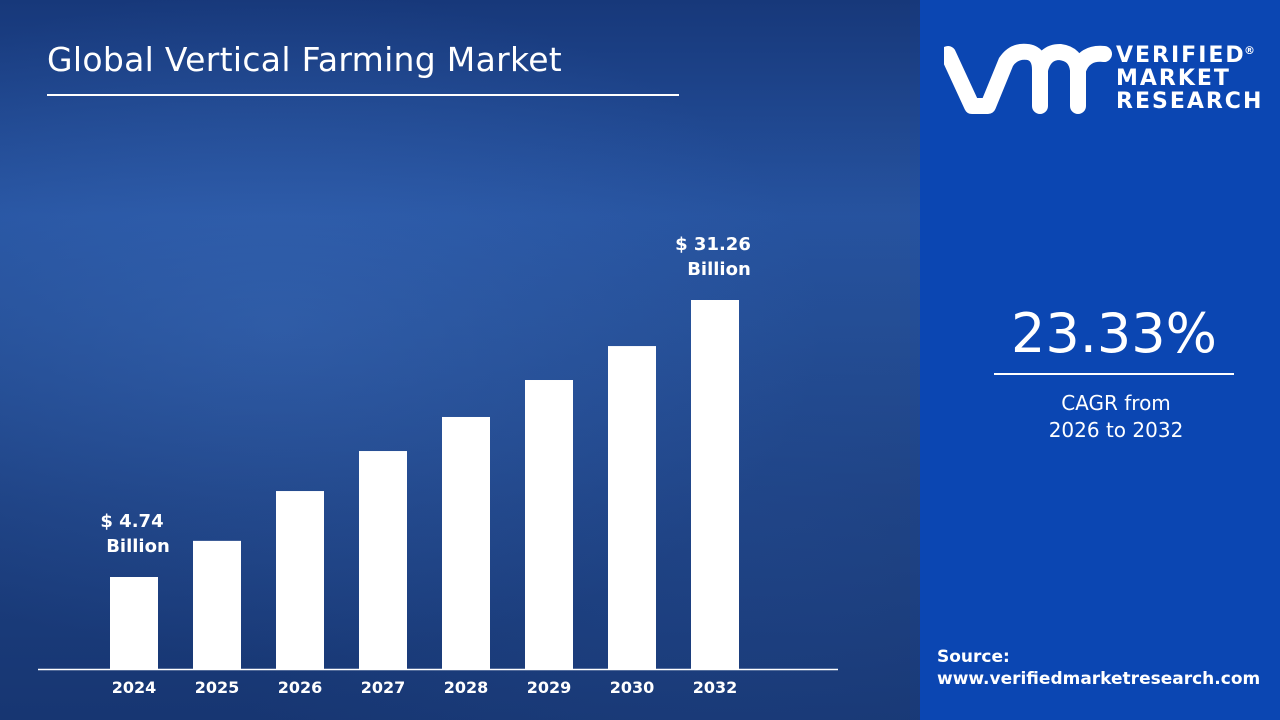 The image size is (1280, 720). Describe the element at coordinates (383, 687) in the screenshot. I see `x-tick-label: 2027` at that location.